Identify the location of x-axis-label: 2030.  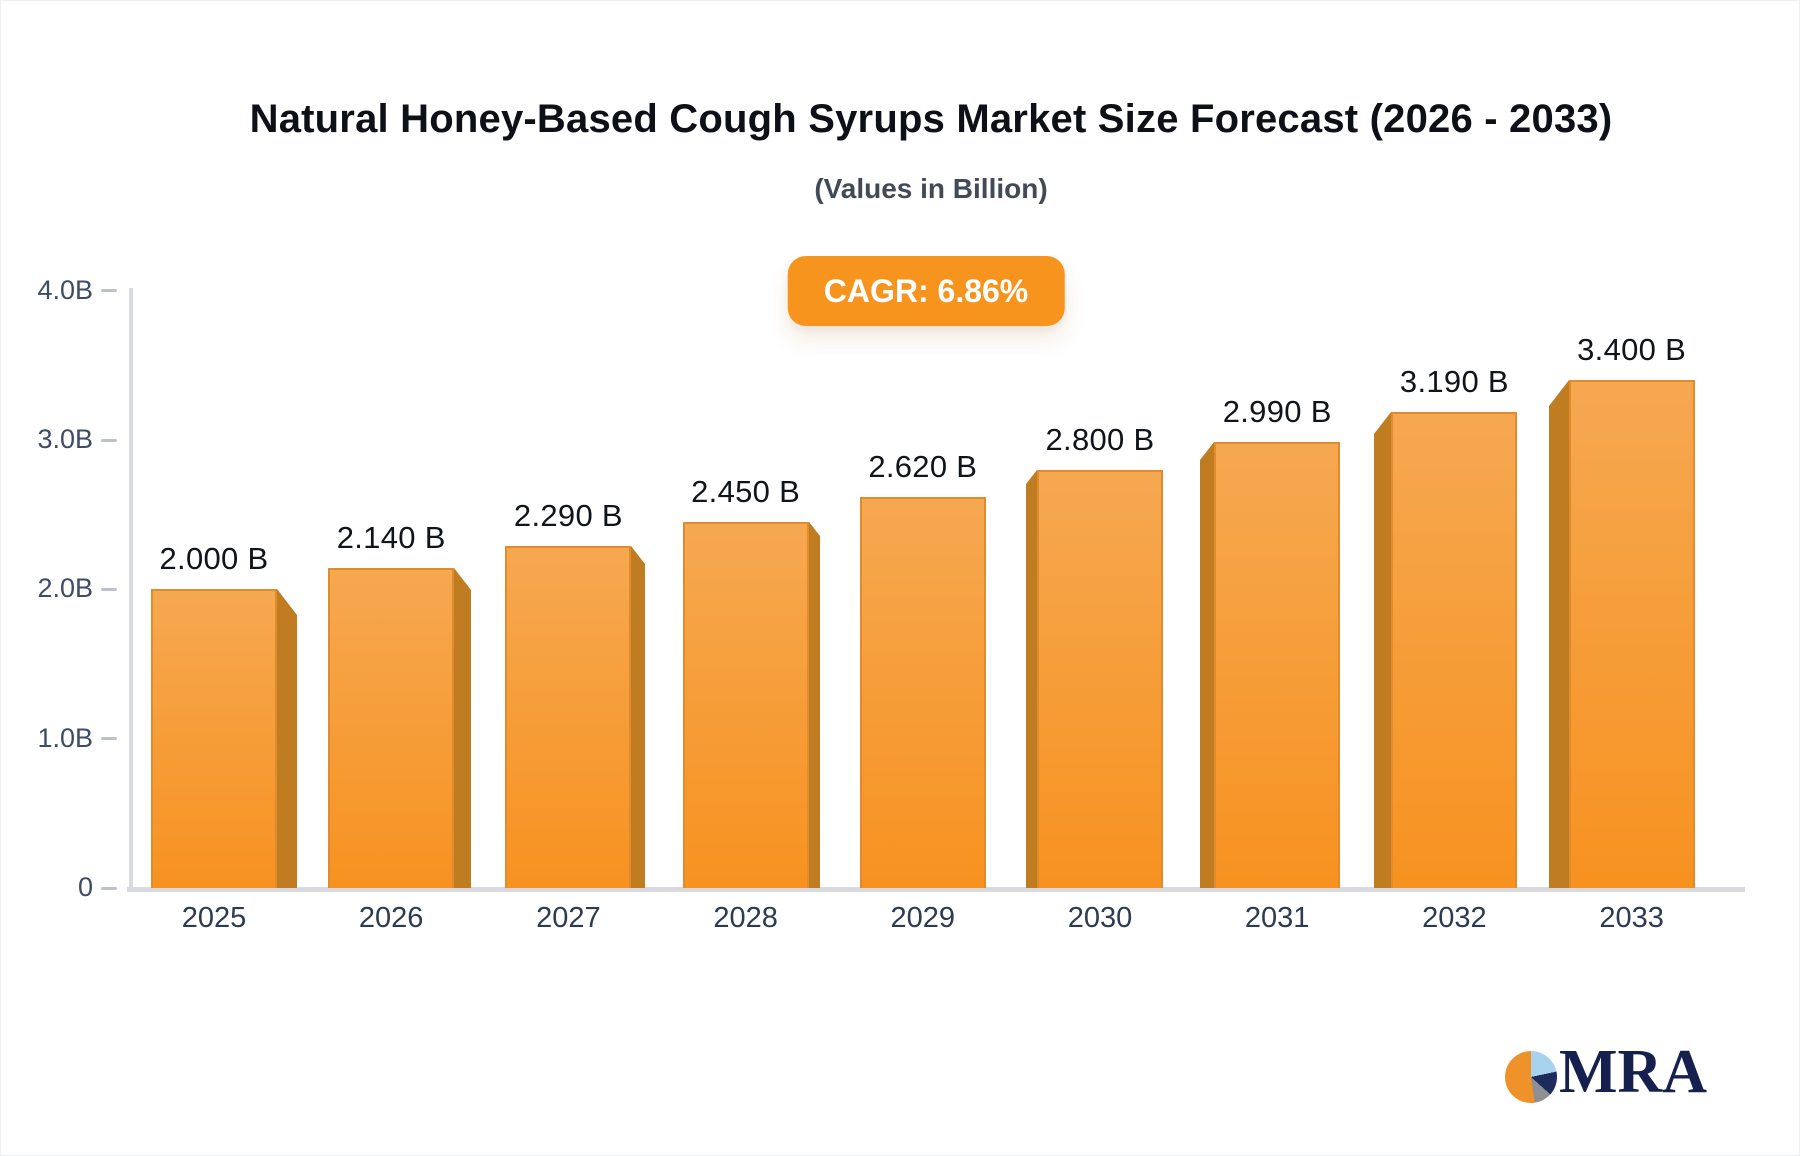
(1100, 918).